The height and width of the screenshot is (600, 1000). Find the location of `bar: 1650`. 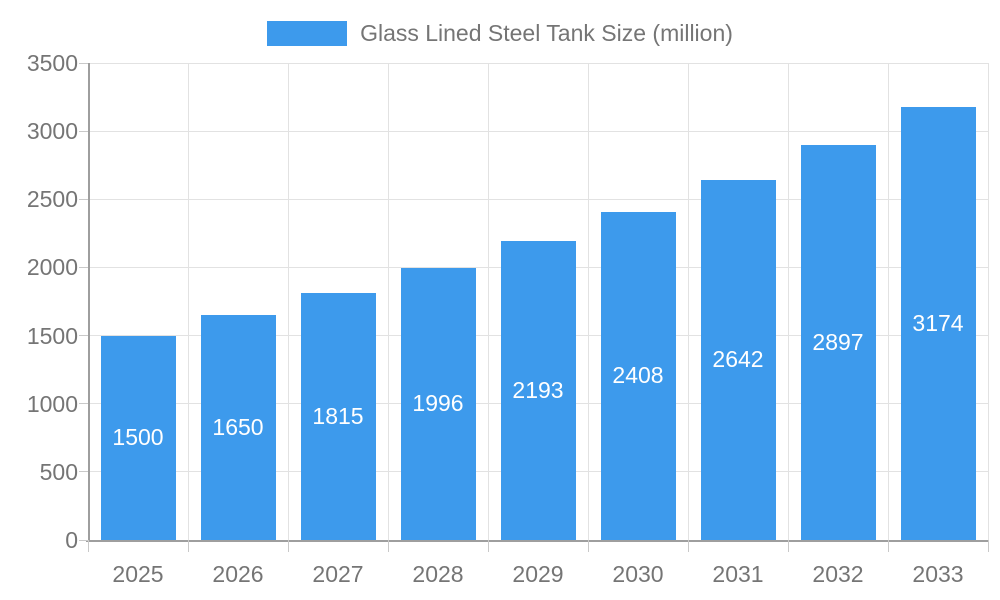

bar: 1650 is located at coordinates (238, 427).